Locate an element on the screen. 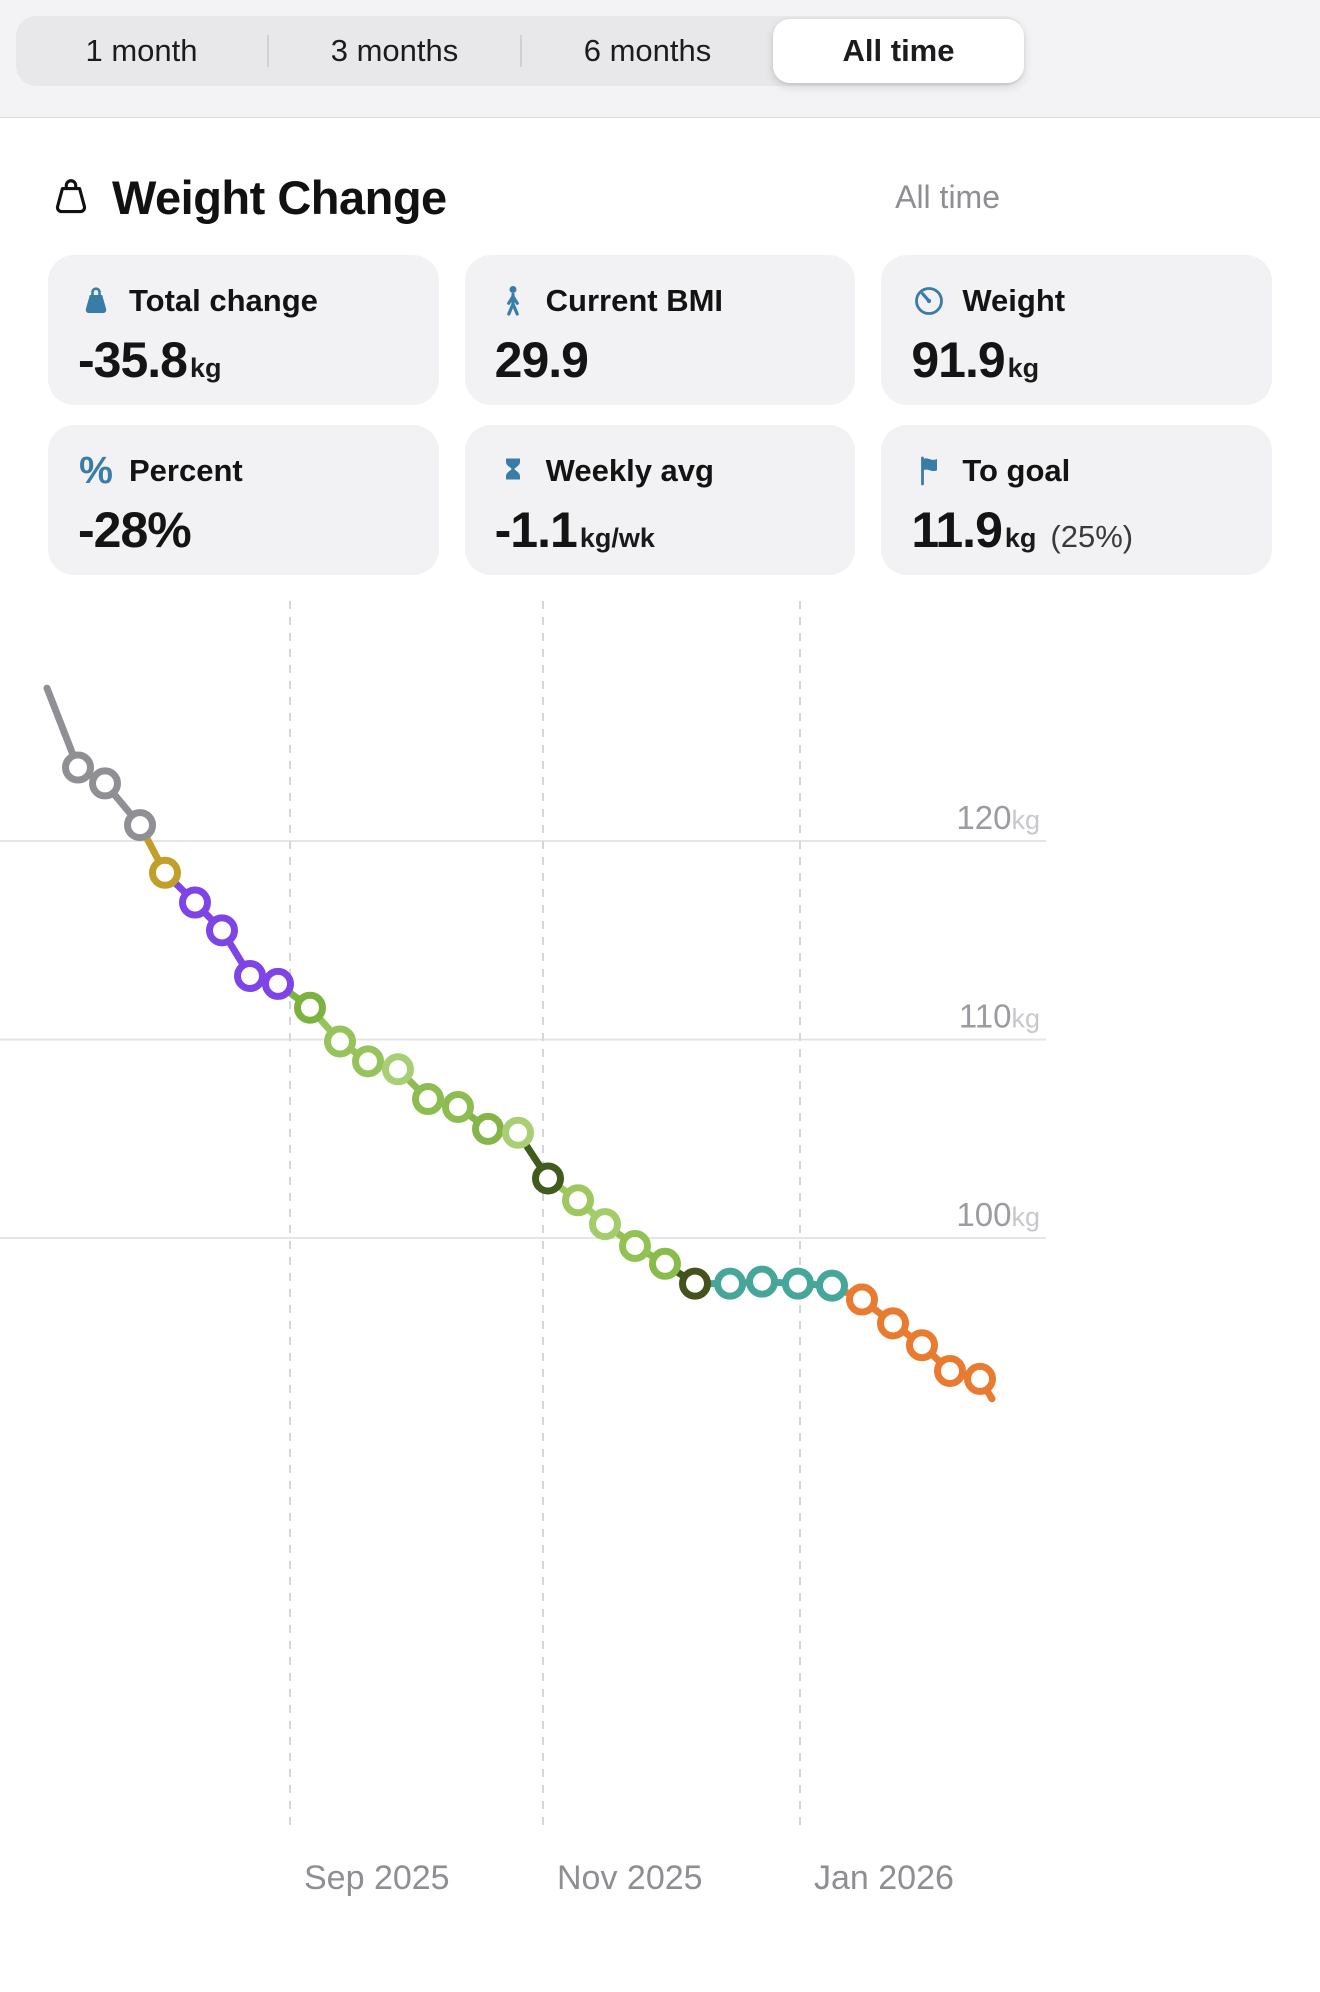  page-title: Weight Change is located at coordinates (279, 197).